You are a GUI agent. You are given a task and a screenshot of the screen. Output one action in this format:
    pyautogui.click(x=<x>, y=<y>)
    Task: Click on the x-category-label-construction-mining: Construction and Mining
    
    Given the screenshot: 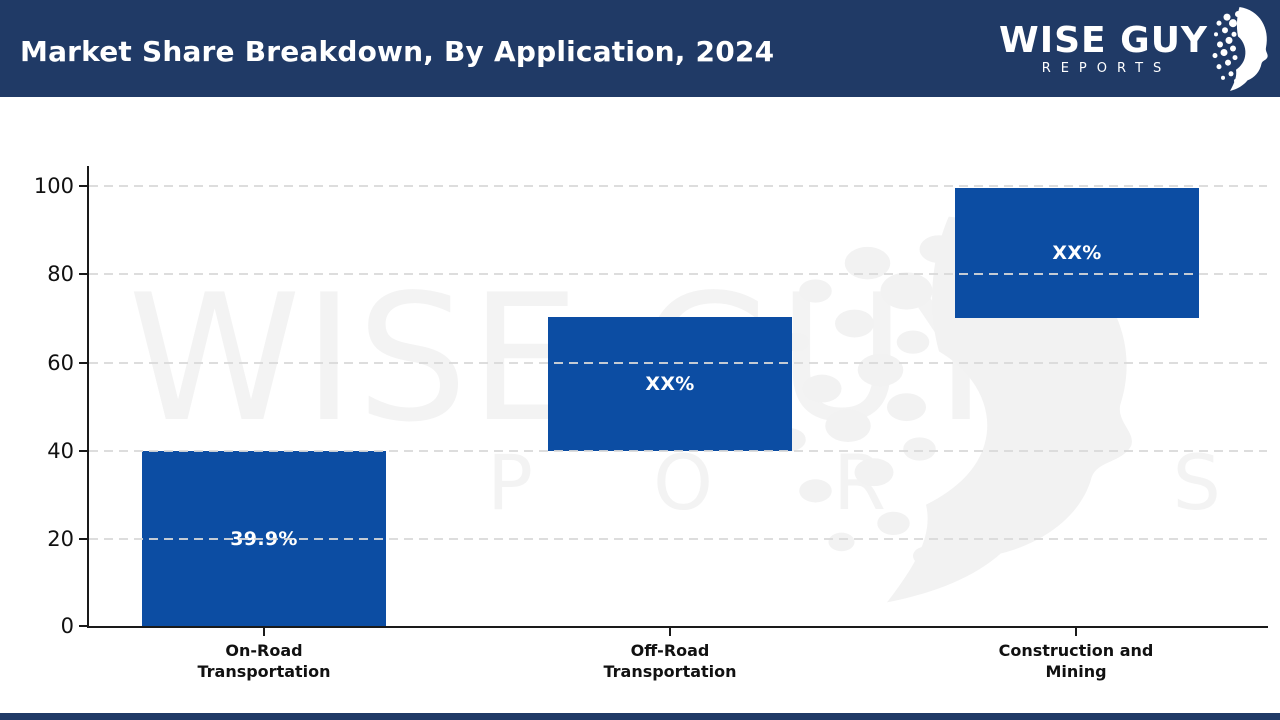 What is the action you would take?
    pyautogui.click(x=1076, y=661)
    